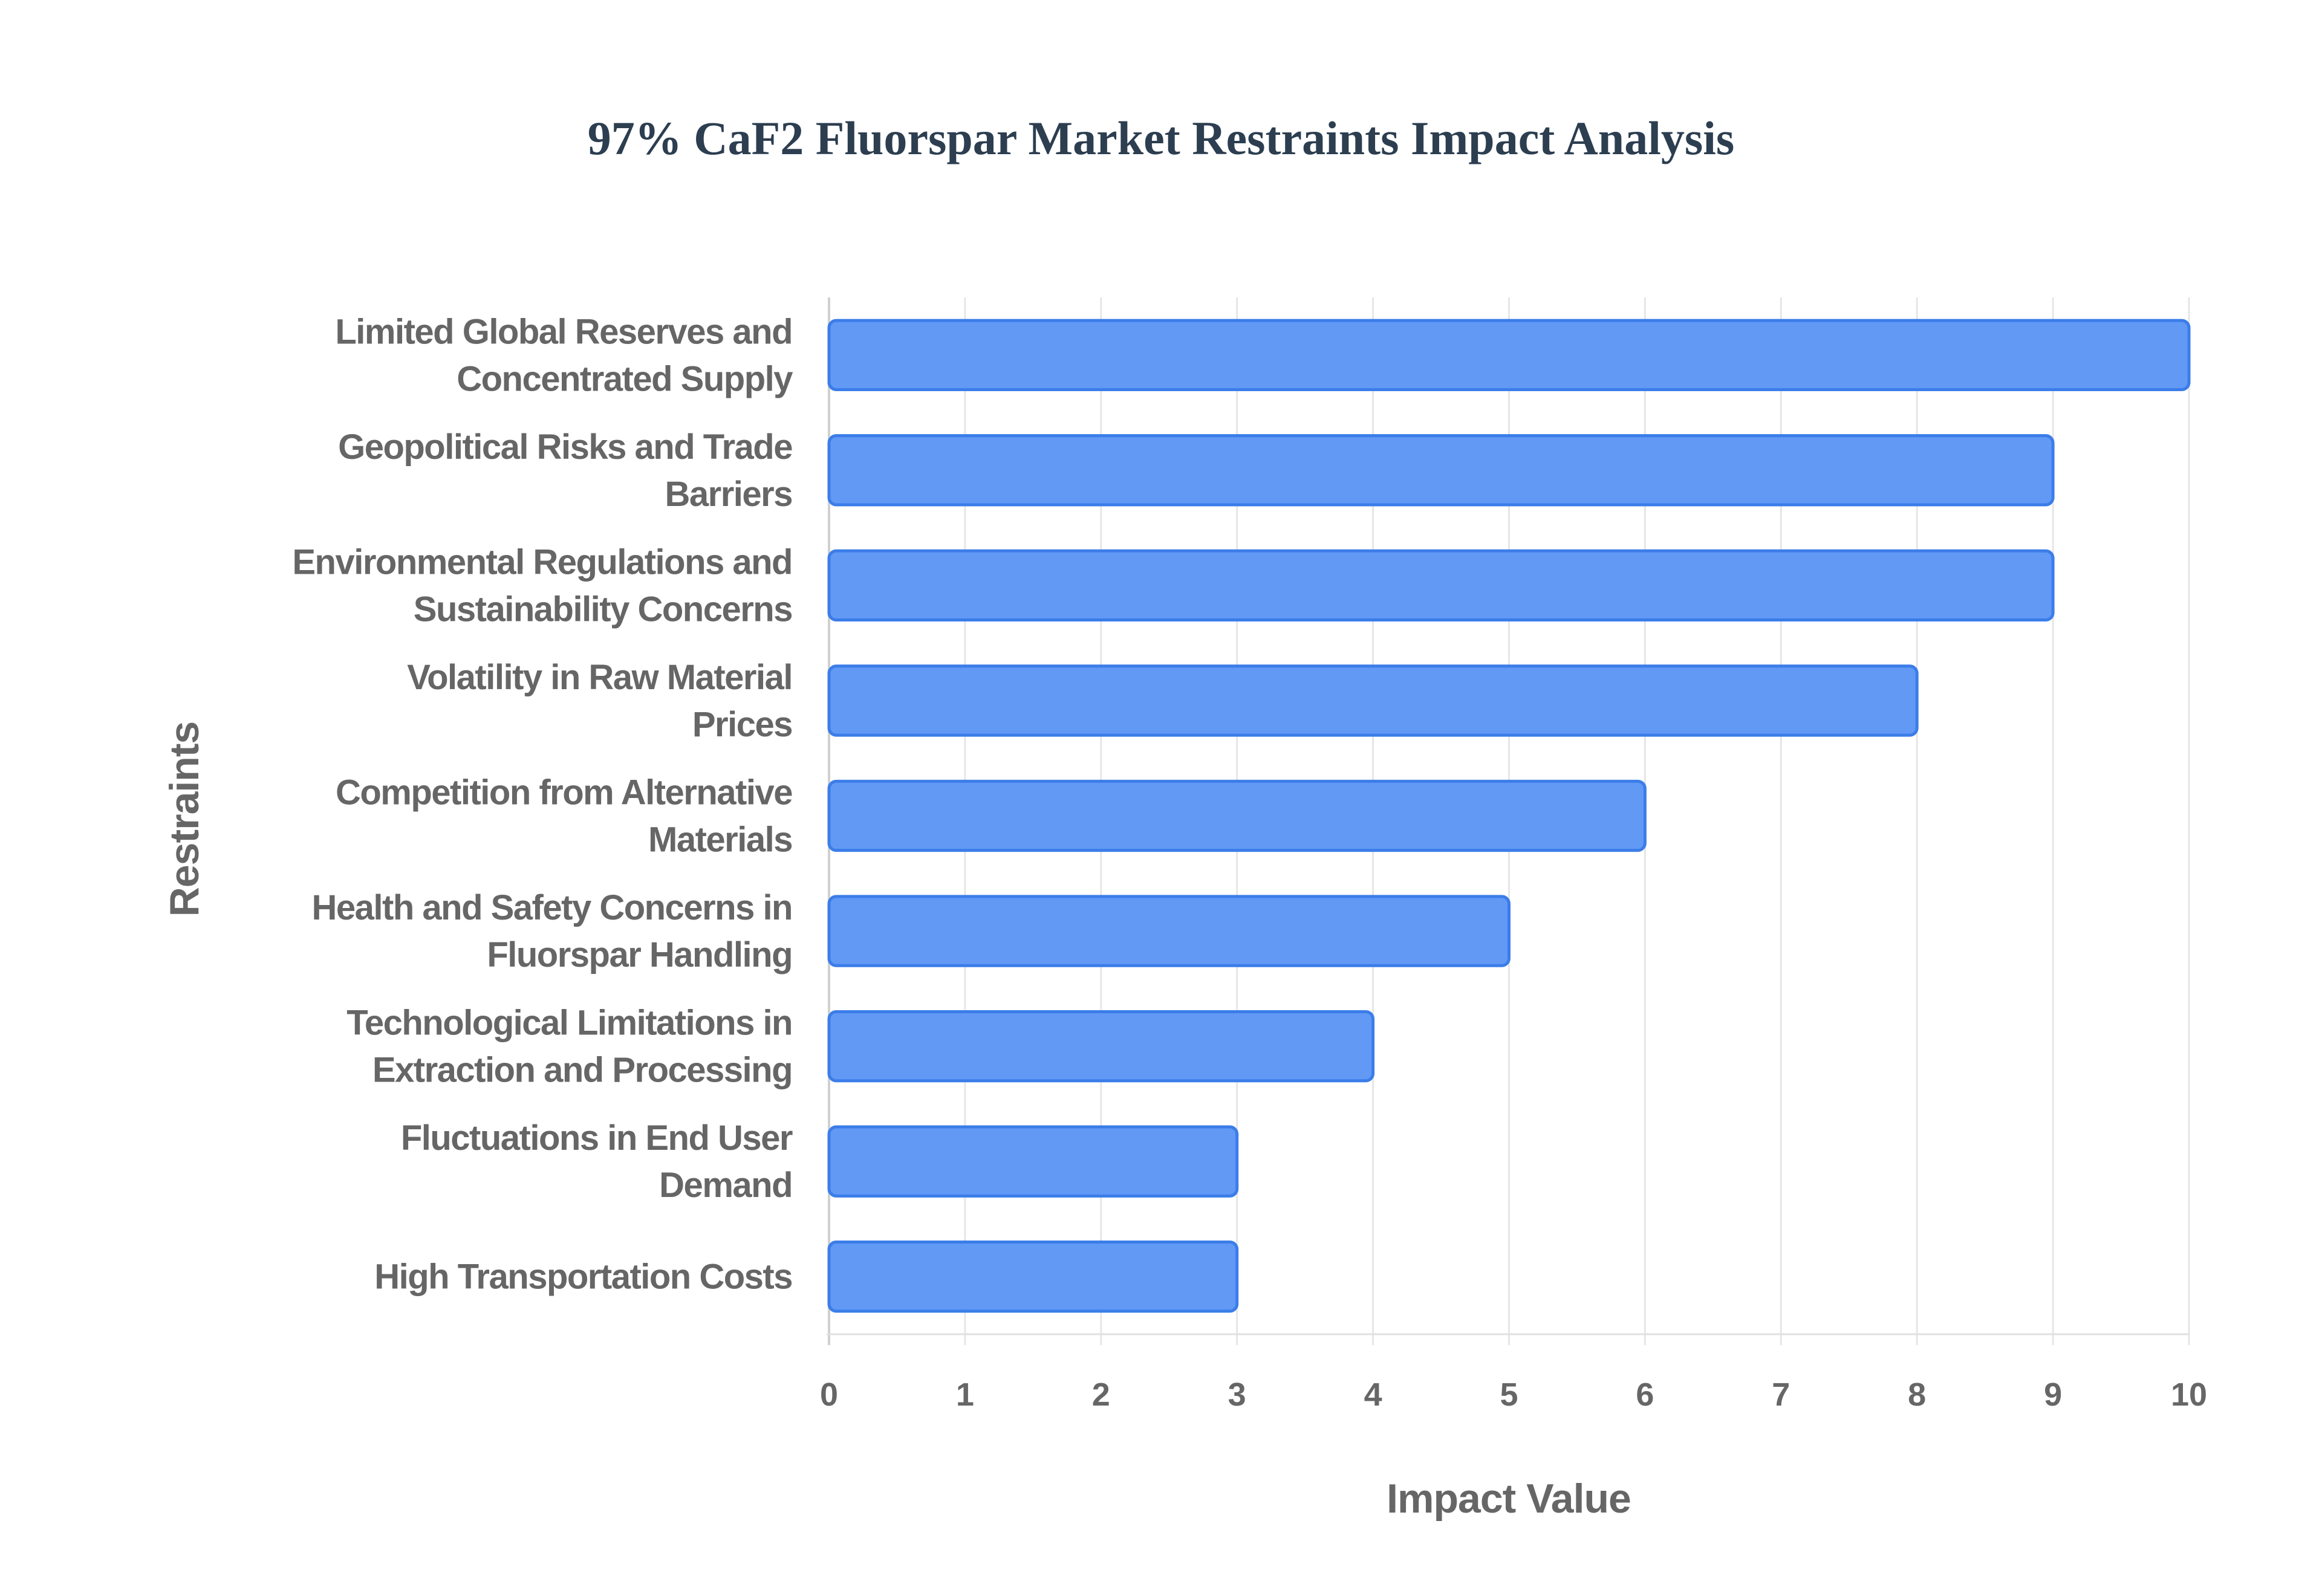  I want to click on x-tick-label: 6, so click(1645, 1395).